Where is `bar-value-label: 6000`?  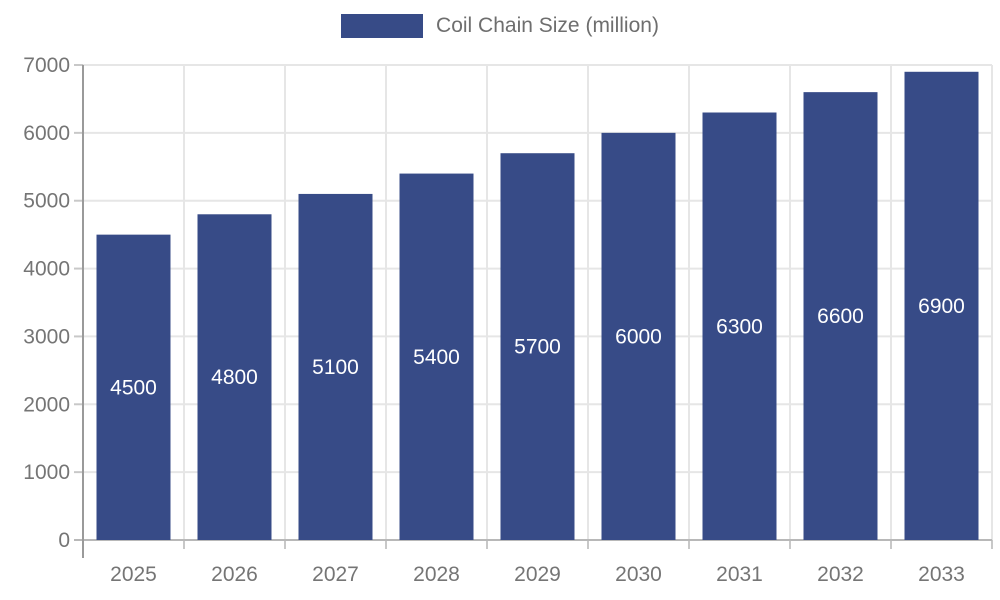 bar-value-label: 6000 is located at coordinates (638, 336).